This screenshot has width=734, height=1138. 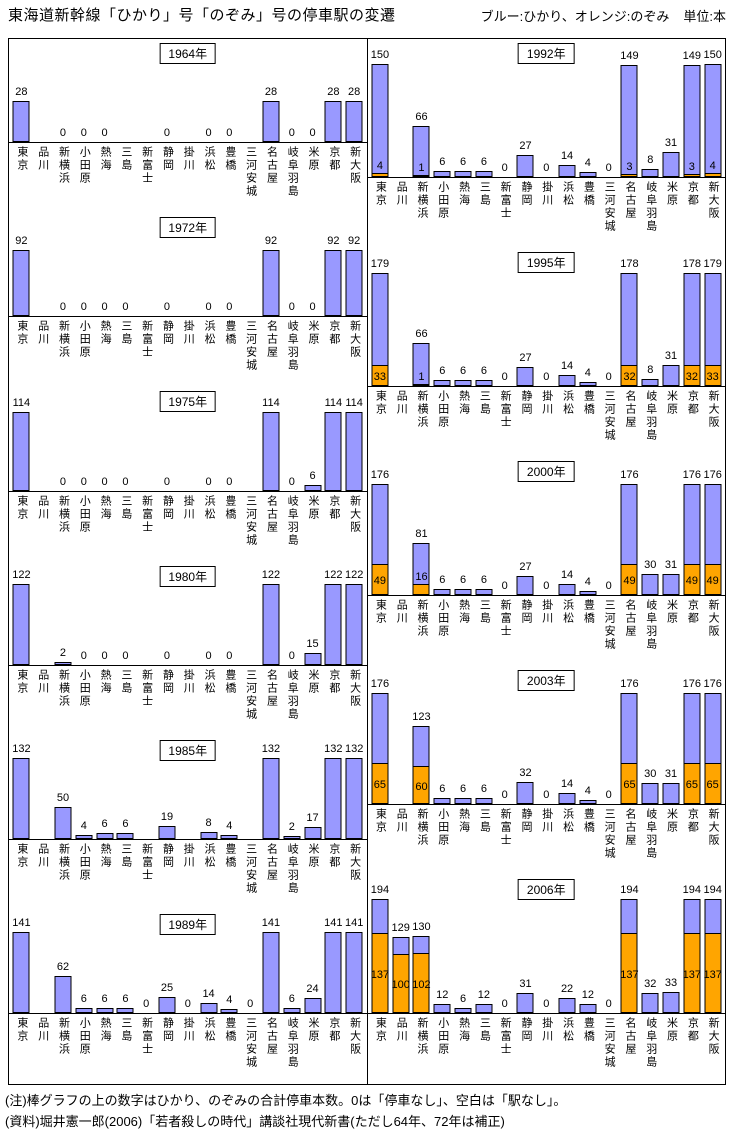 What do you see at coordinates (208, 787) in the screenshot?
I see `station-column: 8` at bounding box center [208, 787].